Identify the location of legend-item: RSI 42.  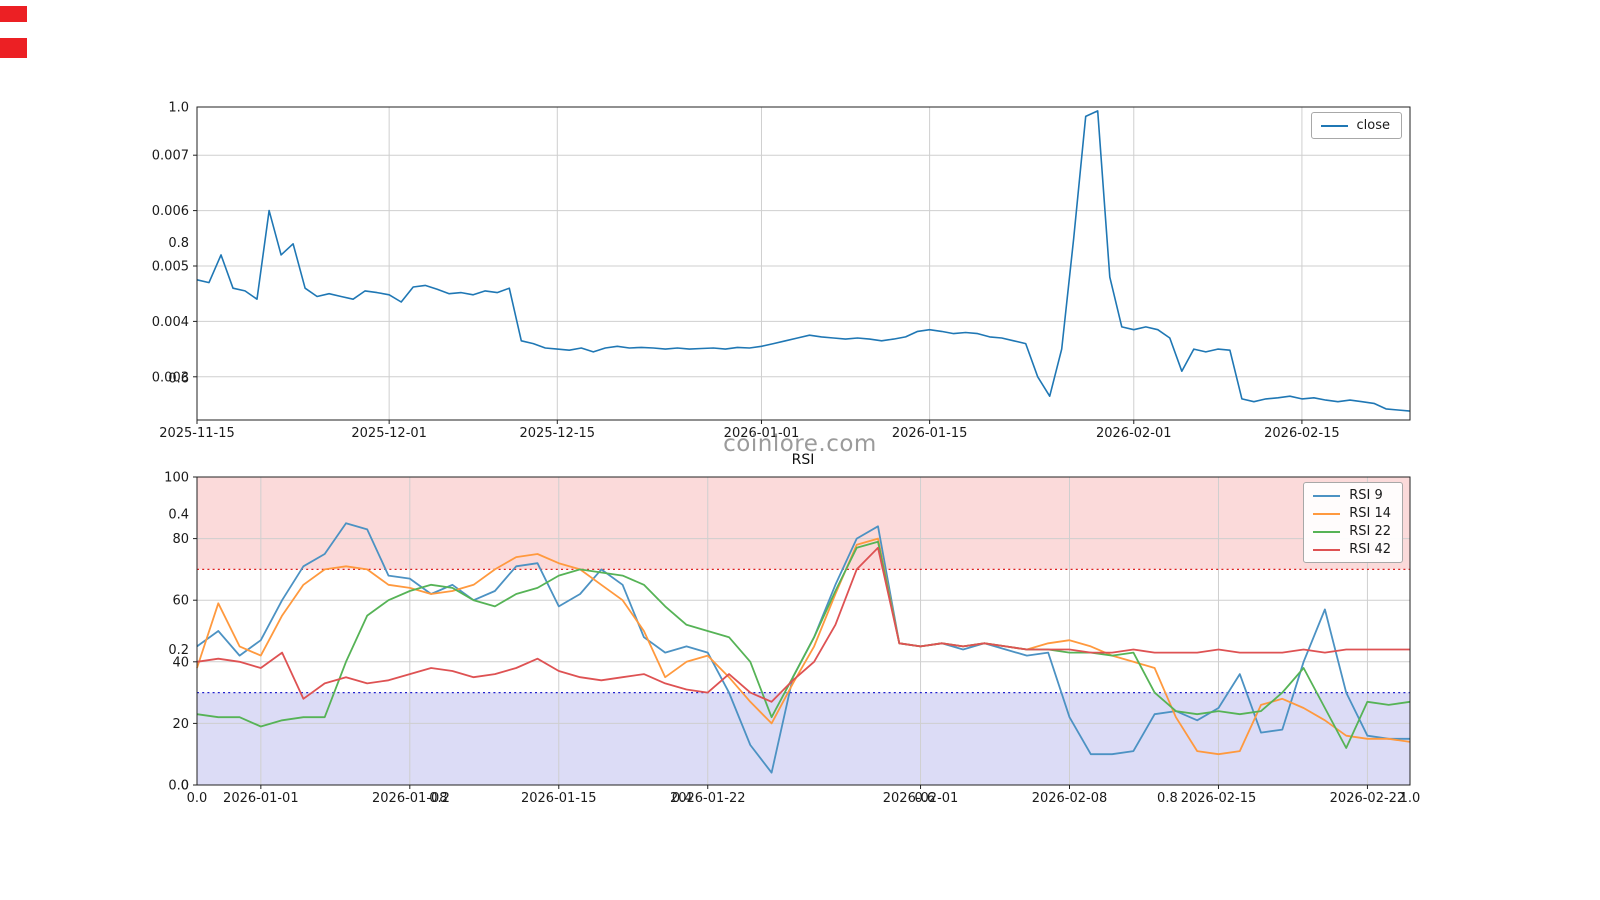
(1352, 549).